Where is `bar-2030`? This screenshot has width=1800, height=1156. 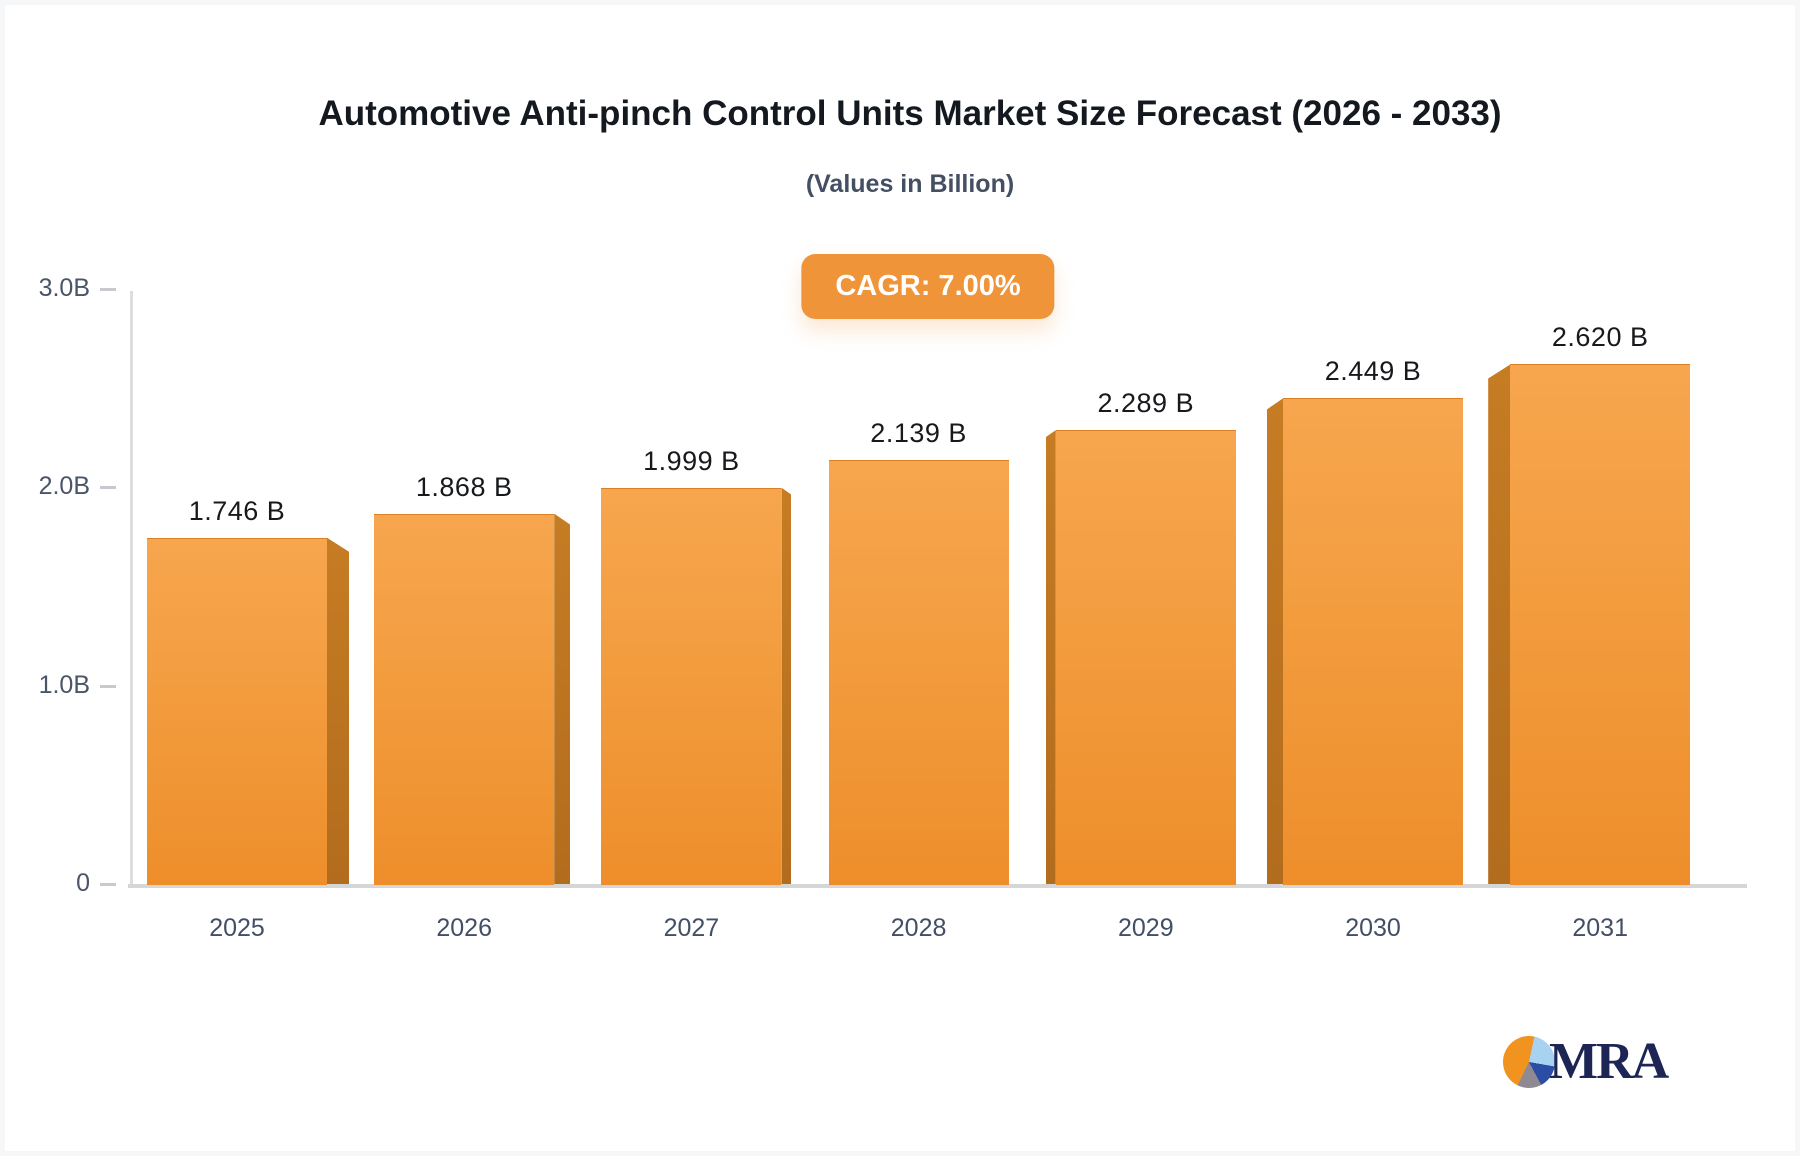 bar-2030 is located at coordinates (1373, 641).